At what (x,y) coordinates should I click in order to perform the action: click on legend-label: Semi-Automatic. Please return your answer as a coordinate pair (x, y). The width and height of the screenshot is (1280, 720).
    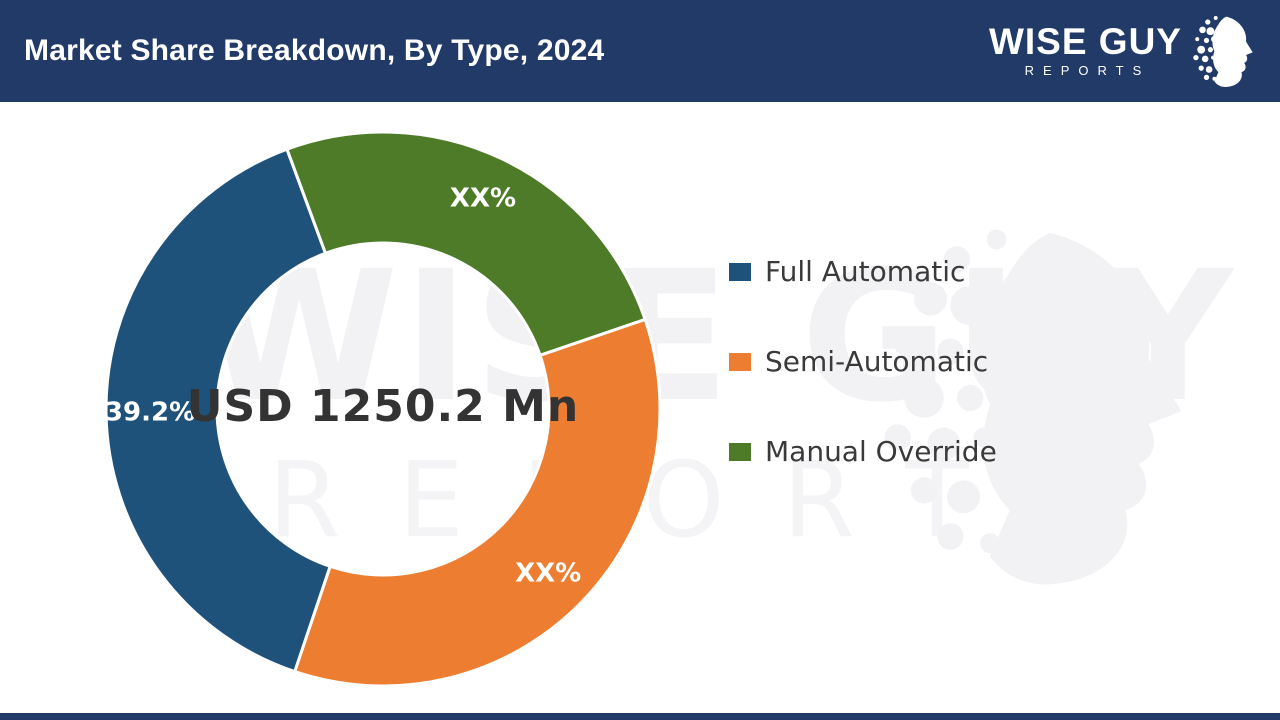
    Looking at the image, I should click on (877, 361).